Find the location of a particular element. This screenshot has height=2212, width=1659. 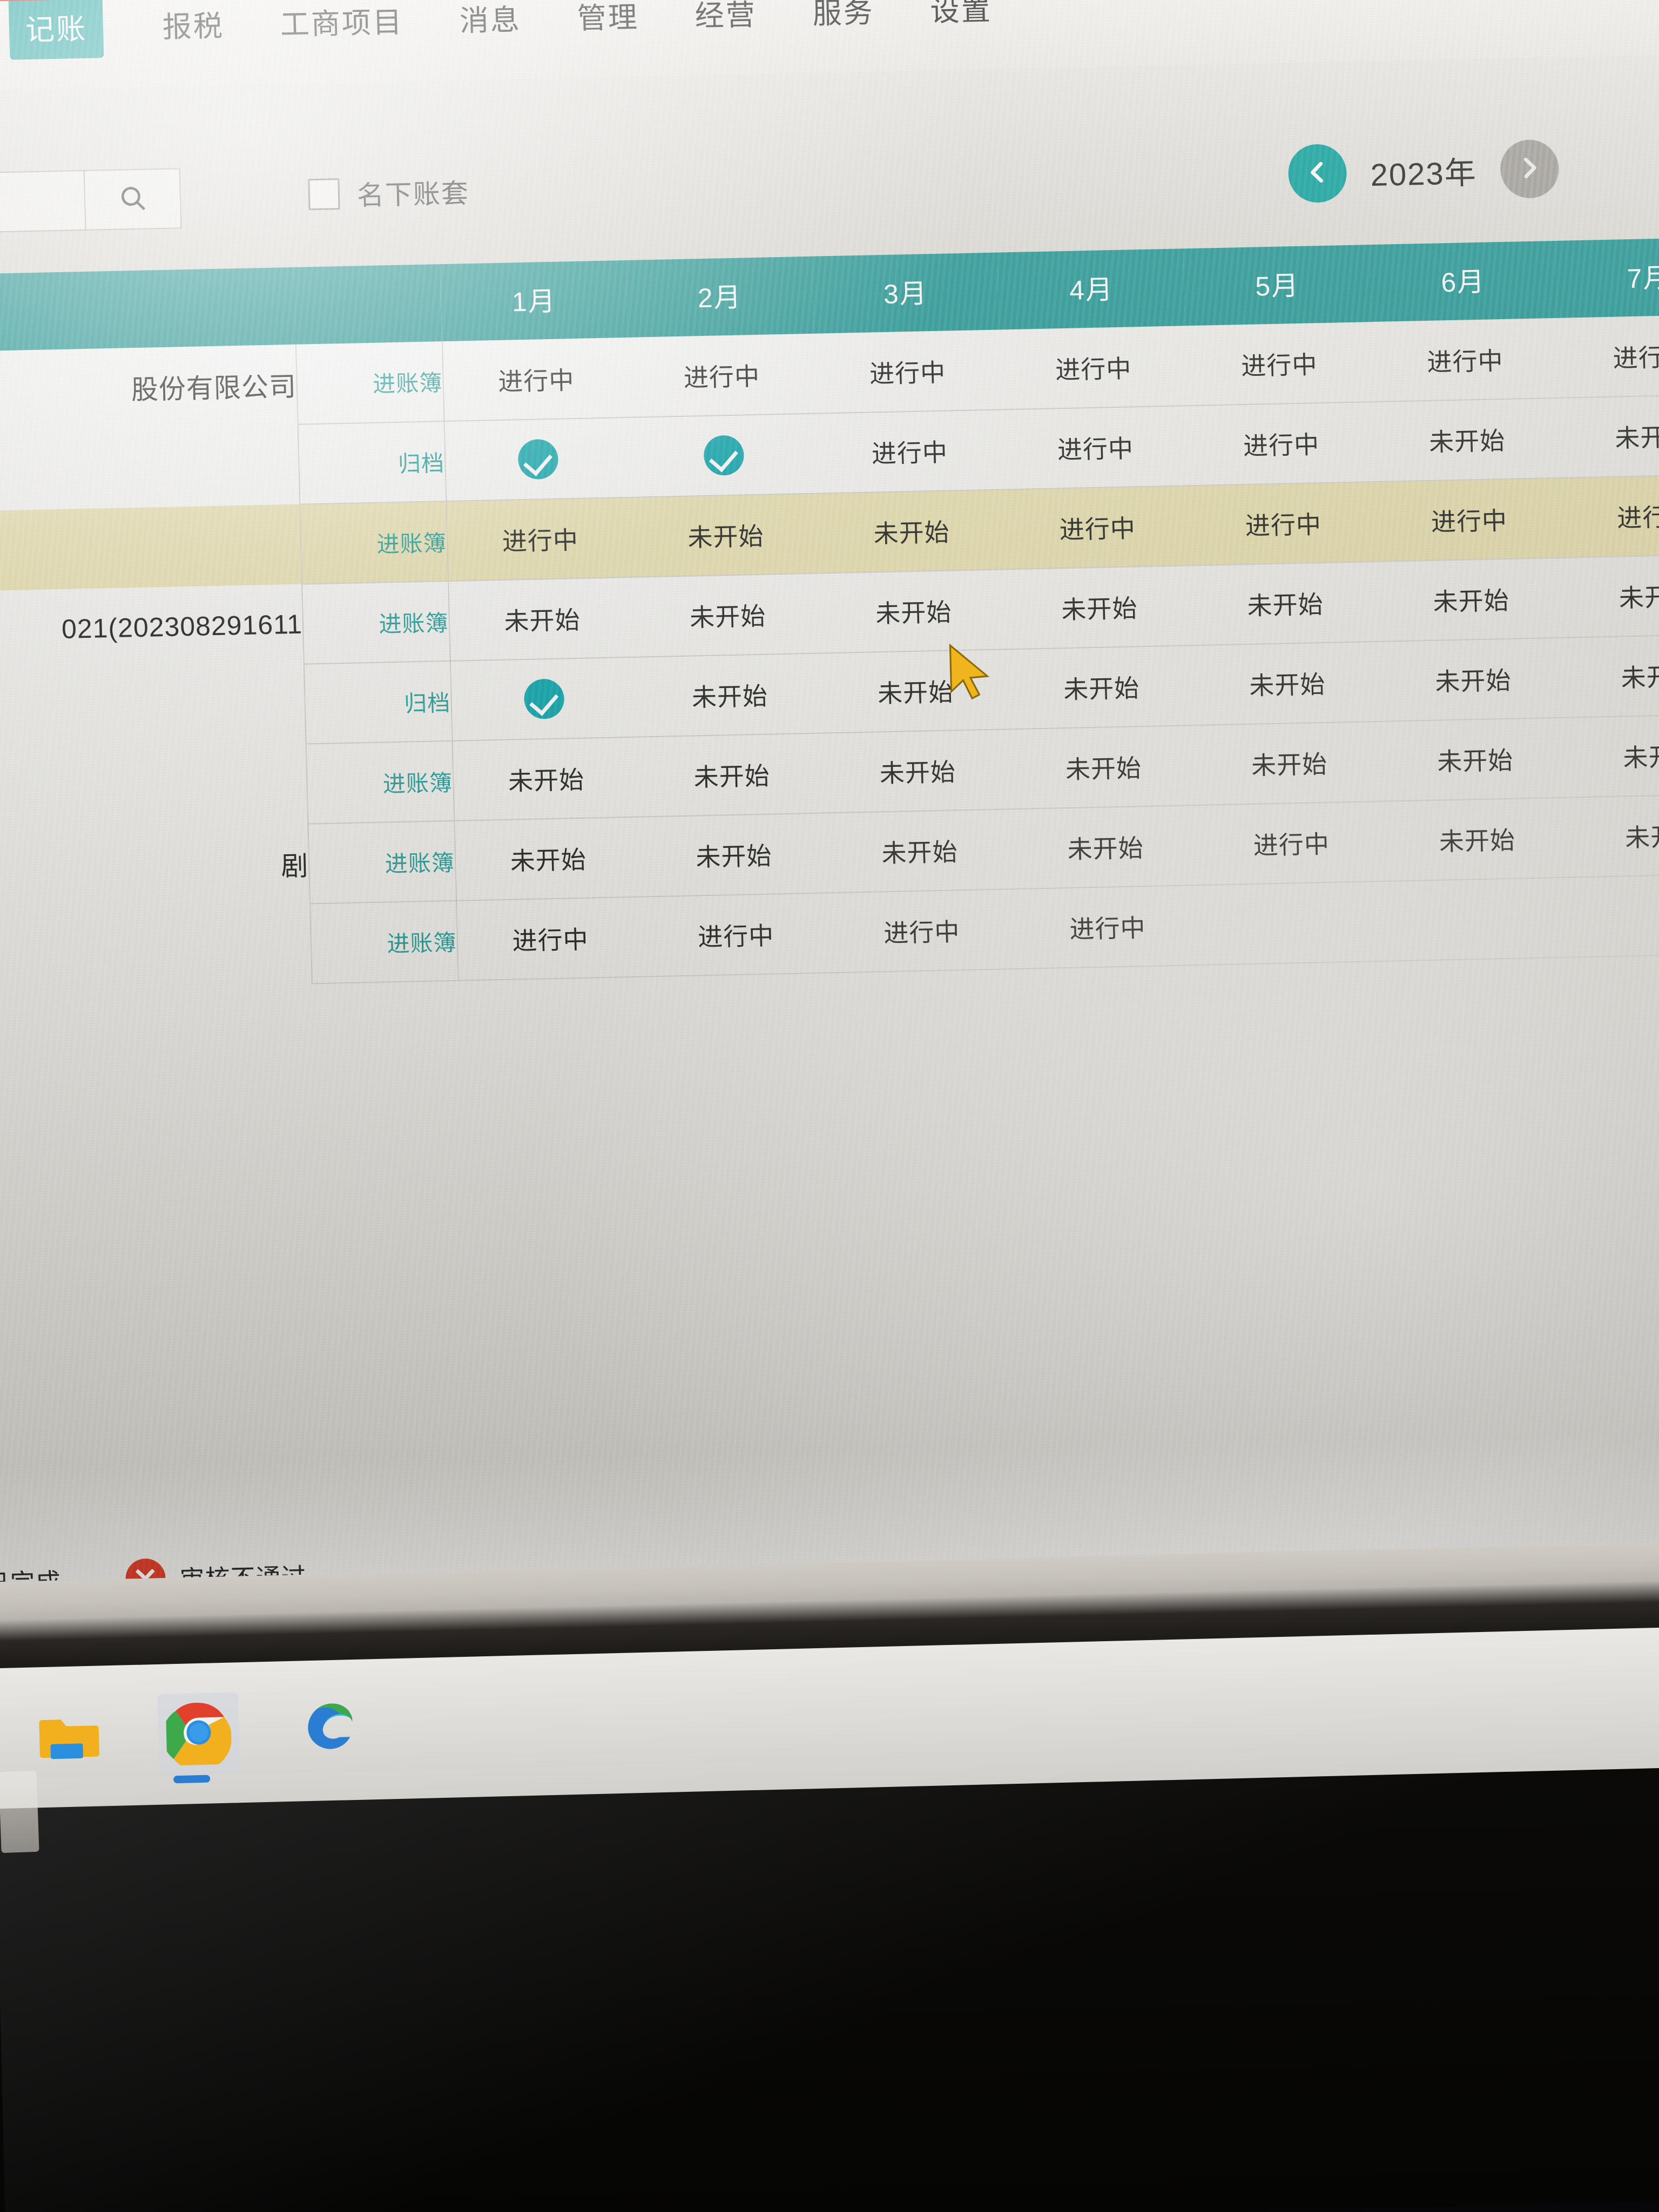

edge-icon is located at coordinates (328, 1730).